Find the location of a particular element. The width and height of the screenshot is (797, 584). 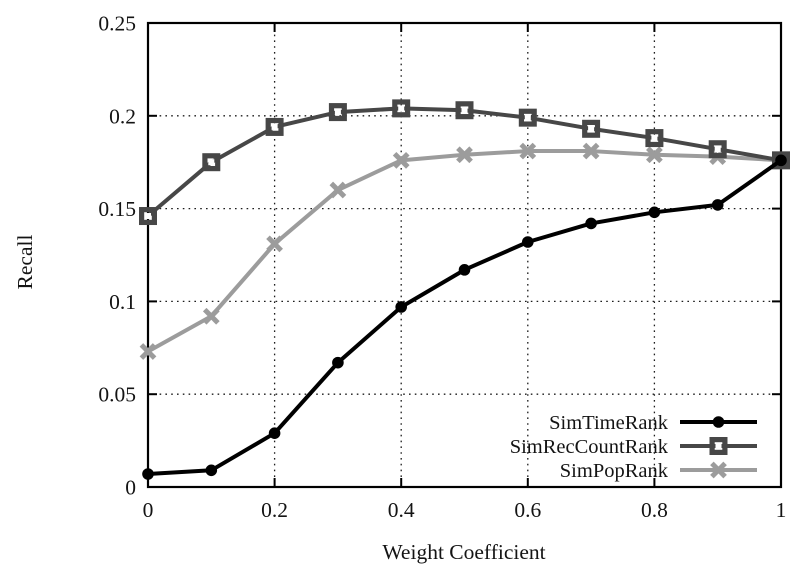

y-tick-label: 0.25 is located at coordinates (117, 24).